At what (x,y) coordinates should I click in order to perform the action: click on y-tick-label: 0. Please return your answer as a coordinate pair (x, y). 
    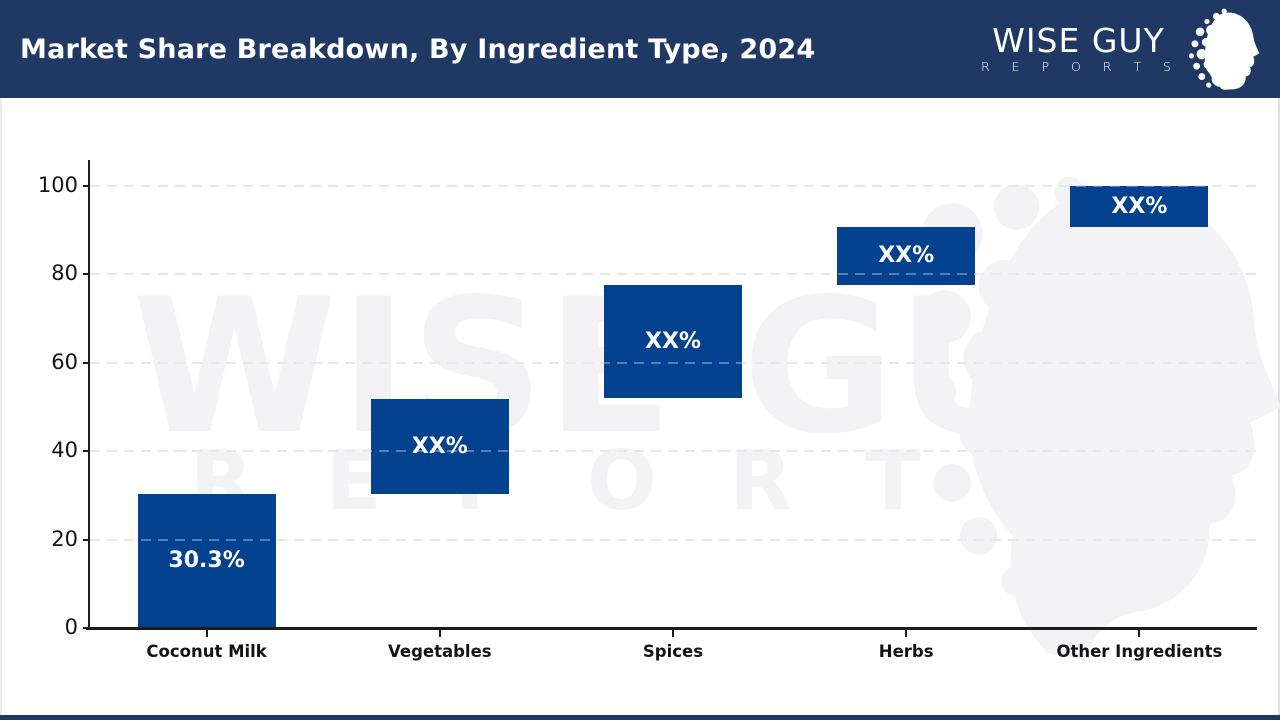
    Looking at the image, I should click on (71, 627).